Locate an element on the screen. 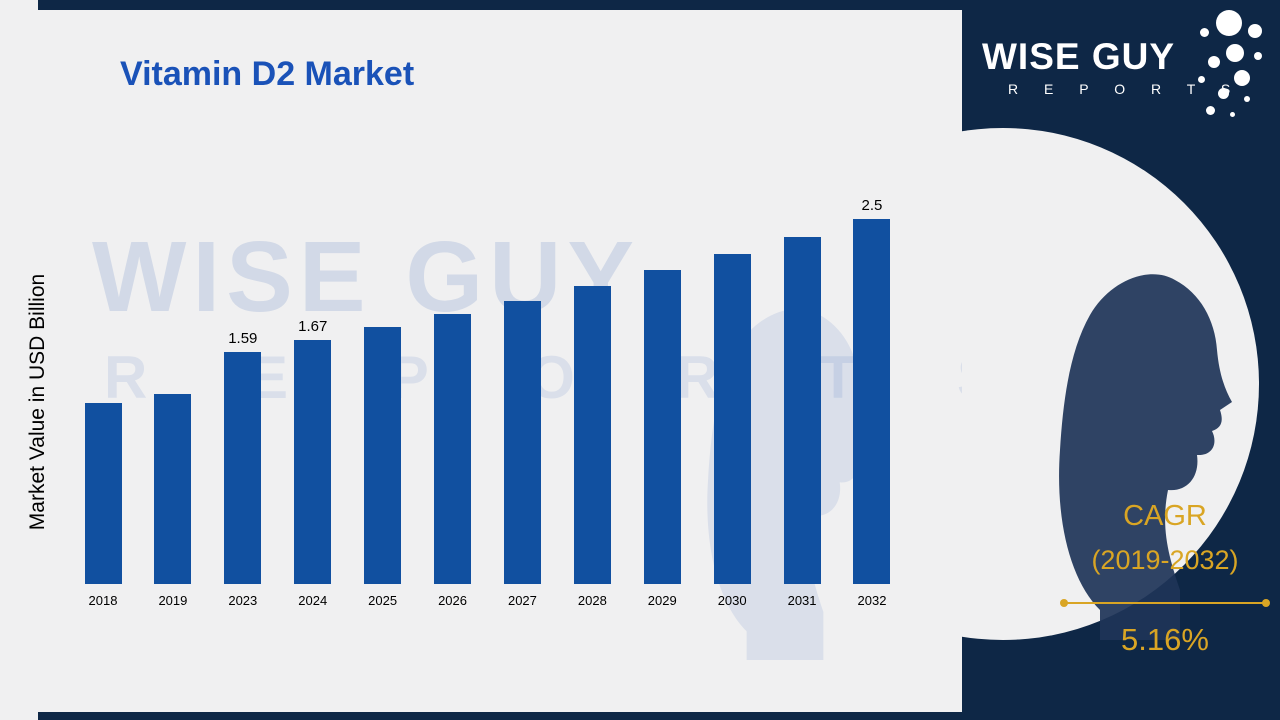 This screenshot has width=1280, height=720. x-axis-tick-label: 2029 is located at coordinates (662, 600).